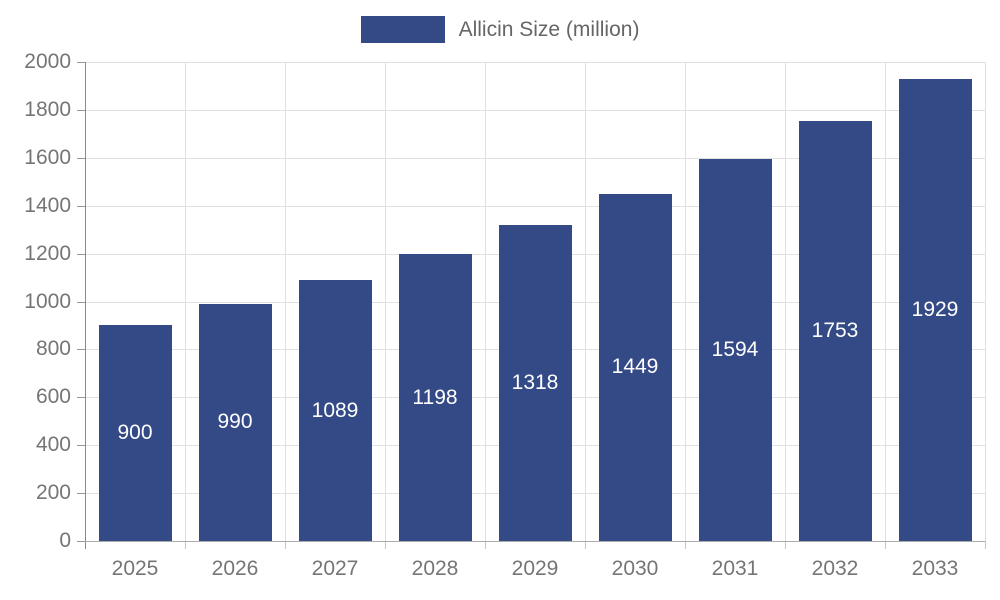 This screenshot has width=1000, height=600. Describe the element at coordinates (47, 109) in the screenshot. I see `y-tick-label-1800: 1800` at that location.